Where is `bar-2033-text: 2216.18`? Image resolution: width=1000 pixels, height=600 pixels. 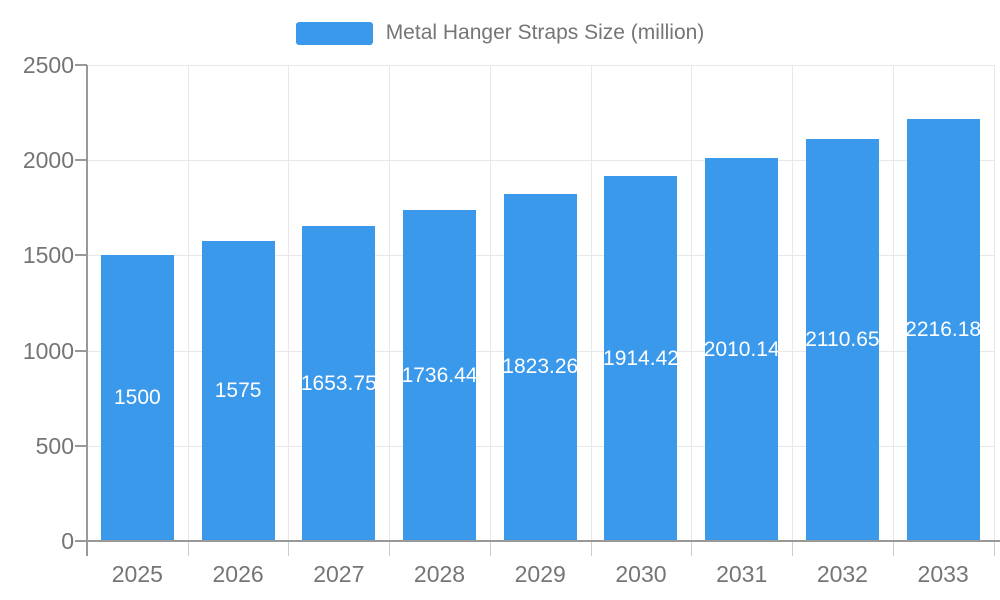 bar-2033-text: 2216.18 is located at coordinates (943, 329).